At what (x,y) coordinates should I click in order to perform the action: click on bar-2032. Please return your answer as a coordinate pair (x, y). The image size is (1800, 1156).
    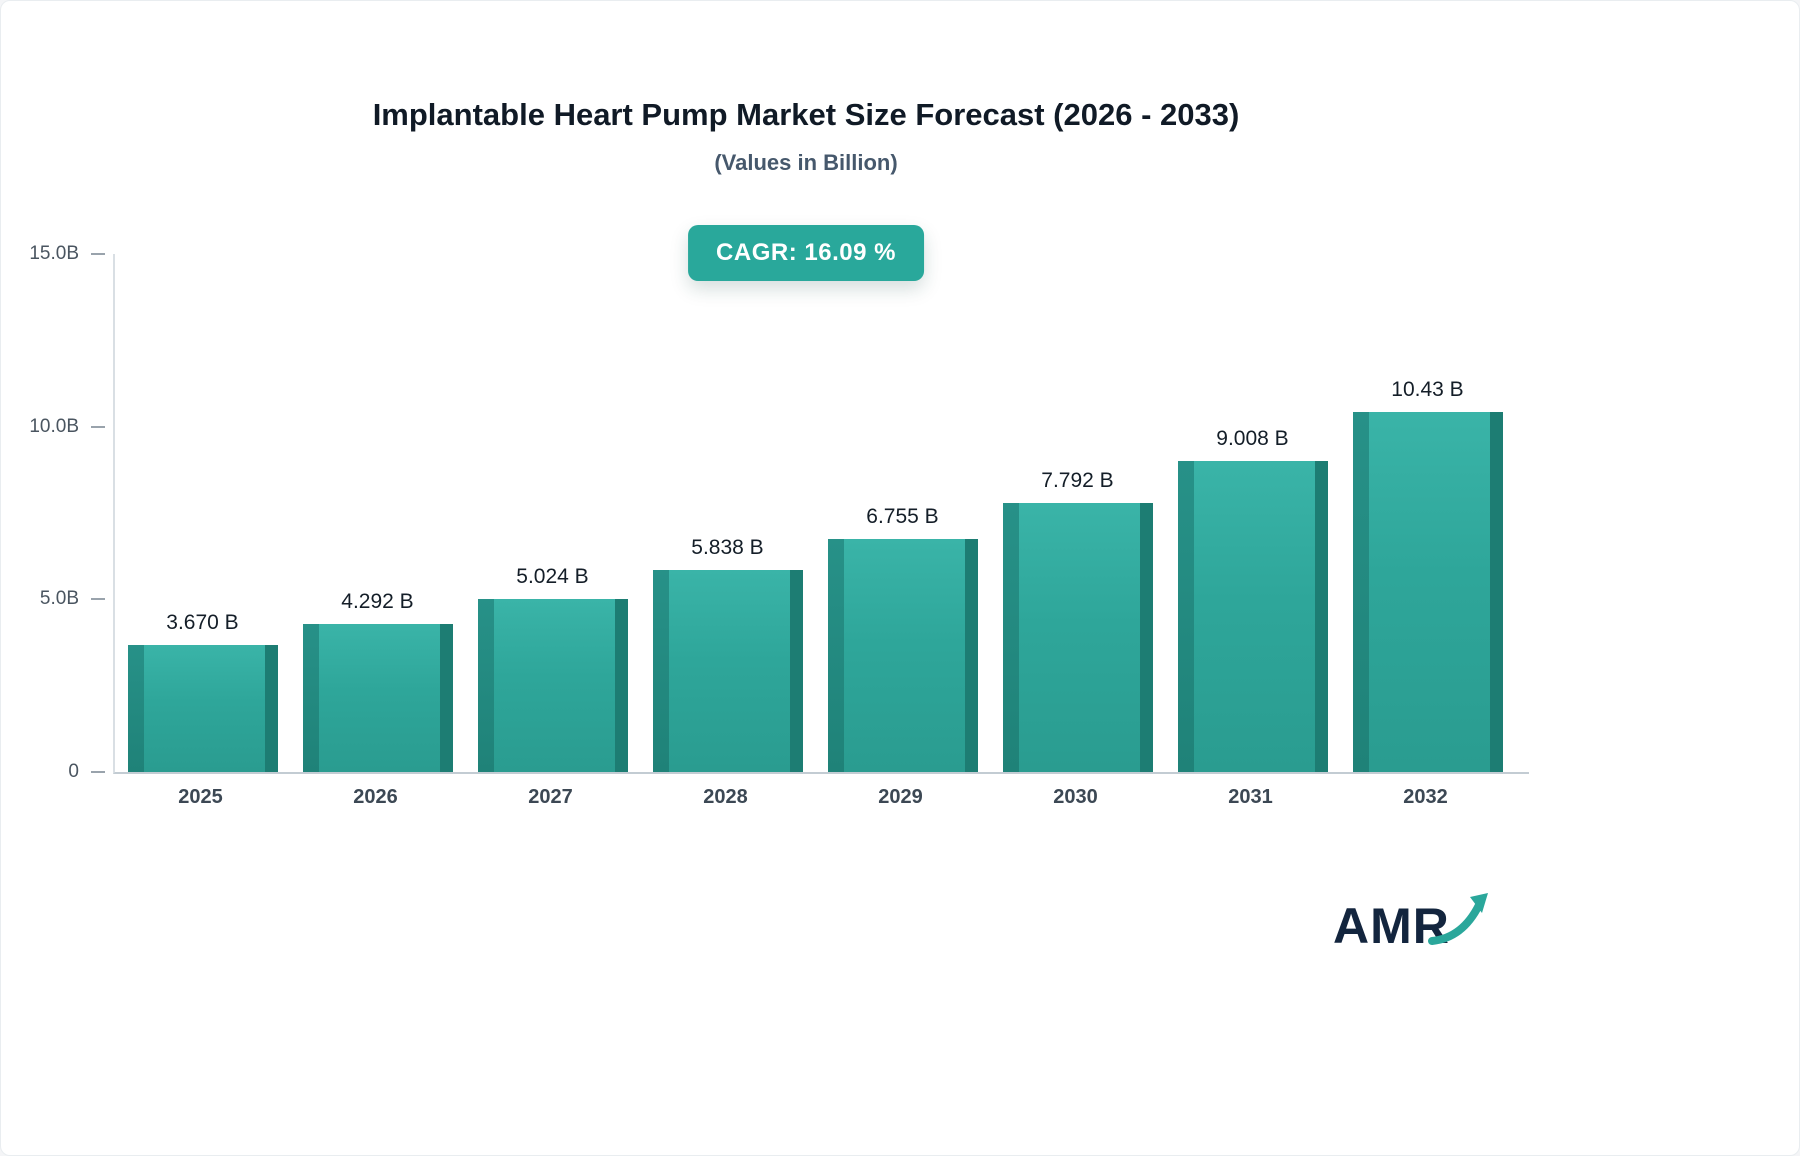
    Looking at the image, I should click on (1427, 592).